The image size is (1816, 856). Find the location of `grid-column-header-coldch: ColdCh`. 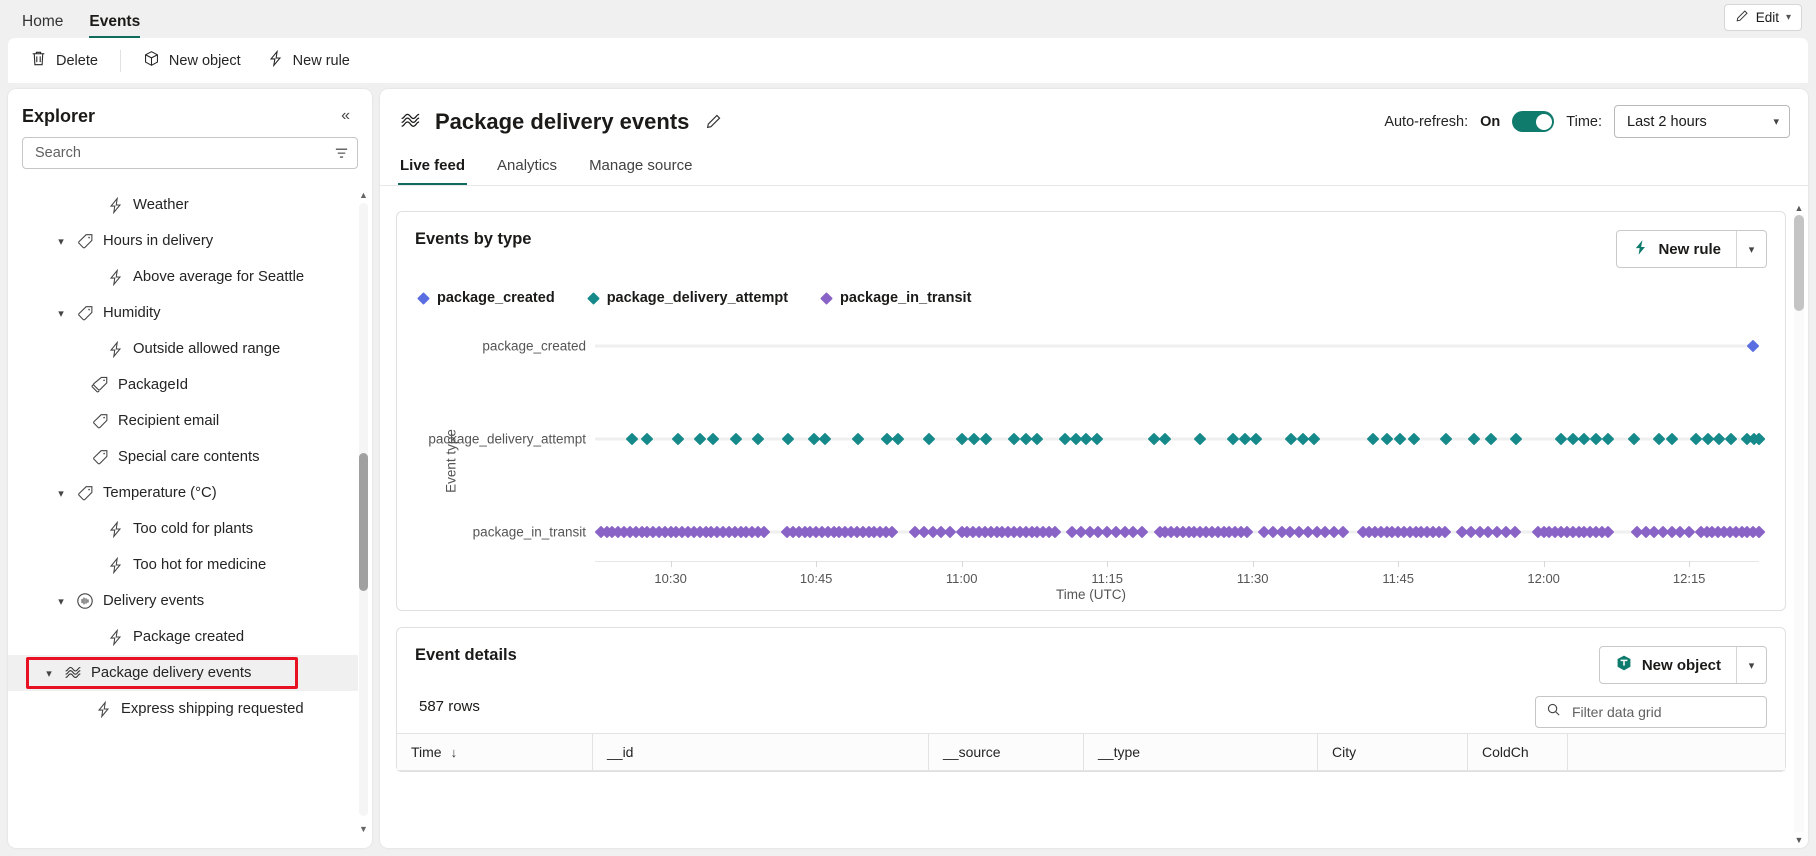

grid-column-header-coldch: ColdCh is located at coordinates (1518, 752).